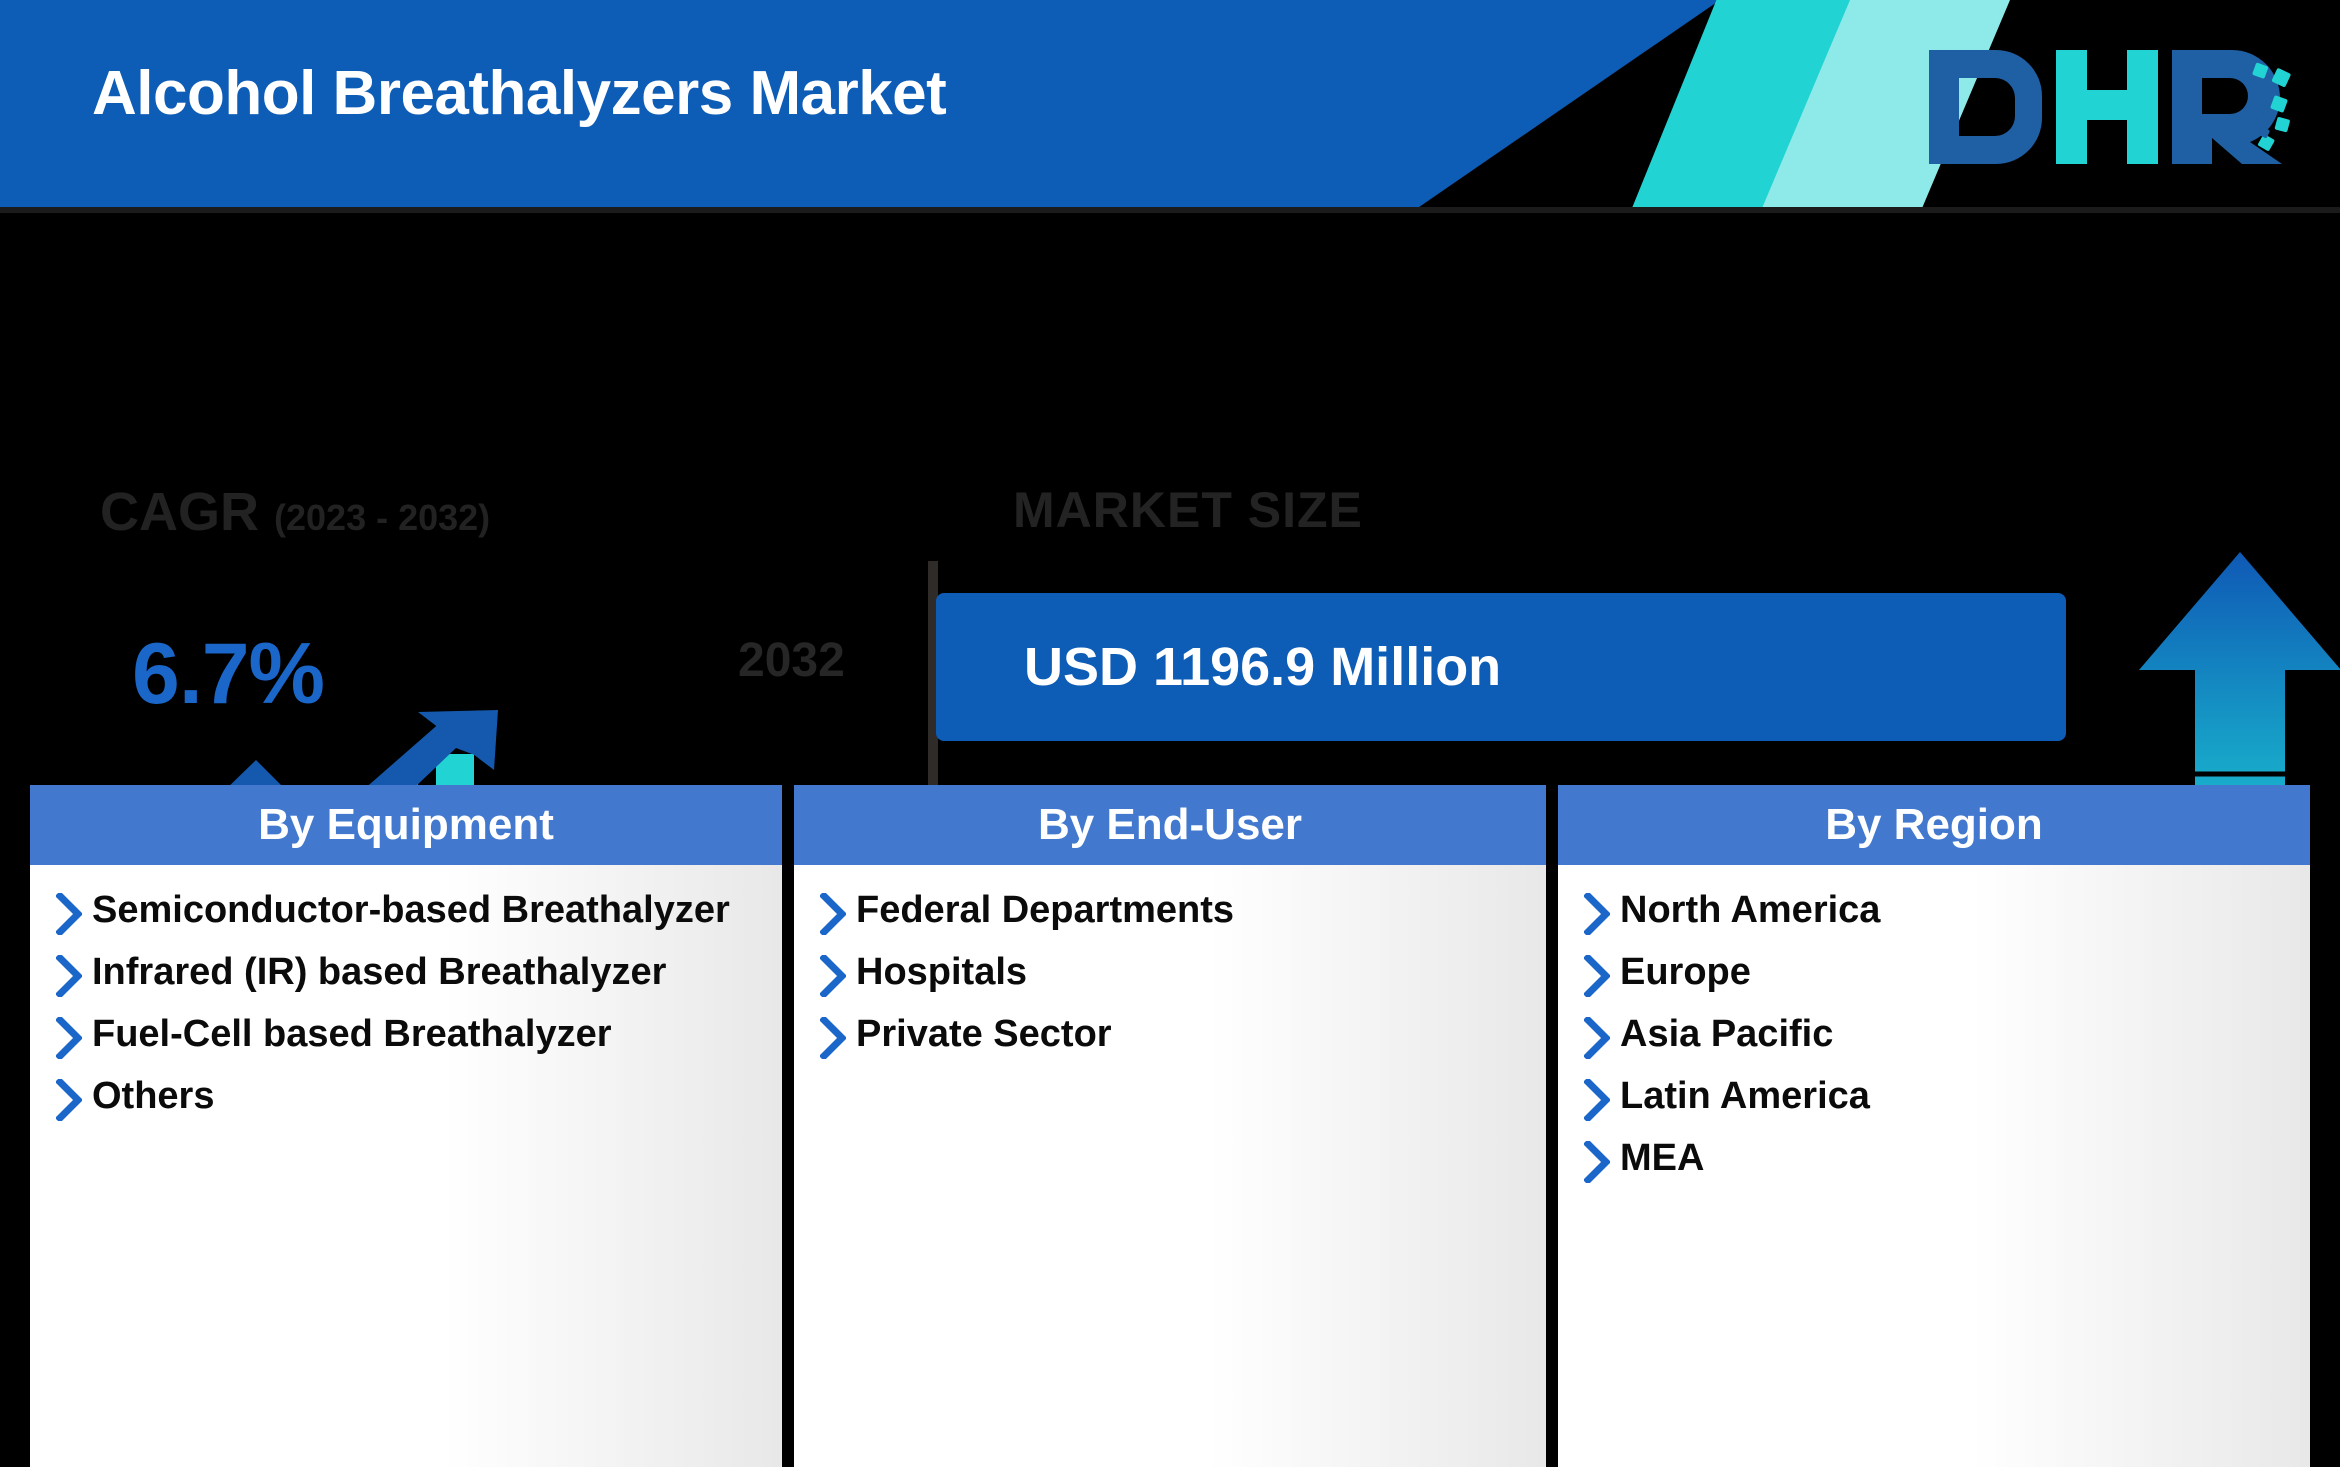  I want to click on segment-card-end-user-title: By End-User, so click(1170, 824).